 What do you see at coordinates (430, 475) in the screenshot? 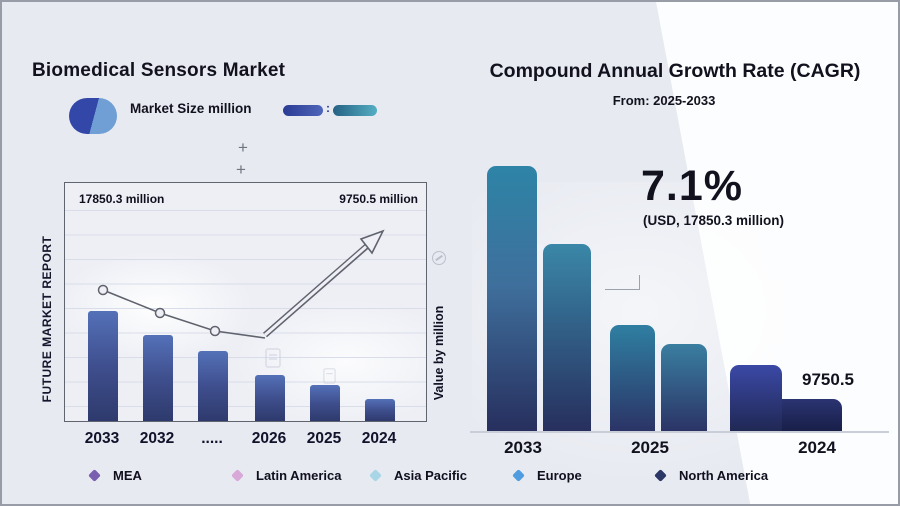
I see `legend-label: Asia Pacific` at bounding box center [430, 475].